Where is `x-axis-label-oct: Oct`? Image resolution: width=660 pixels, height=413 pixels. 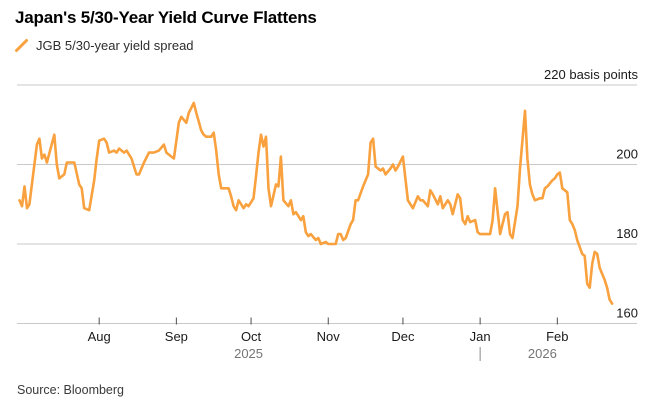 x-axis-label-oct: Oct is located at coordinates (251, 336).